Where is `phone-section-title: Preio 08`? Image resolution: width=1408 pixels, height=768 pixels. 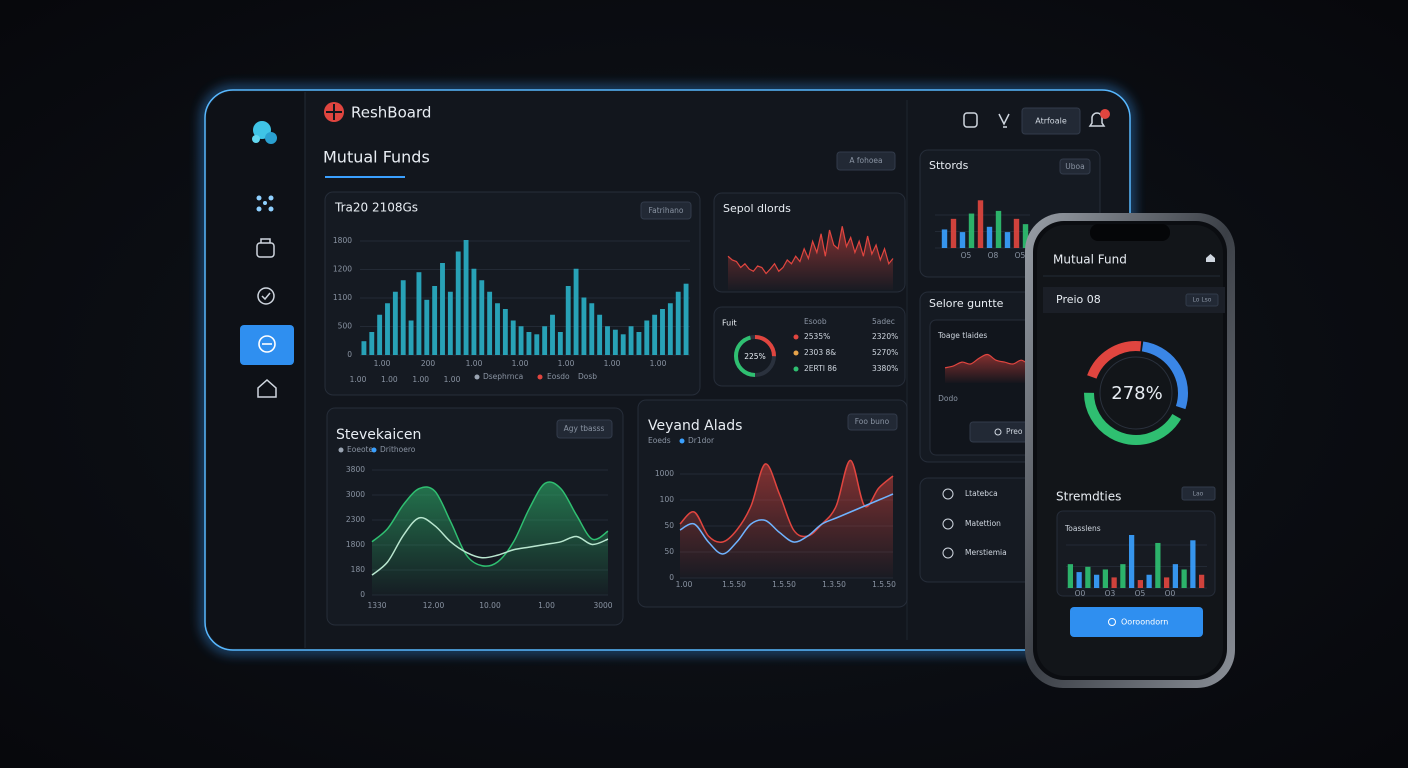
phone-section-title: Preio 08 is located at coordinates (1078, 299).